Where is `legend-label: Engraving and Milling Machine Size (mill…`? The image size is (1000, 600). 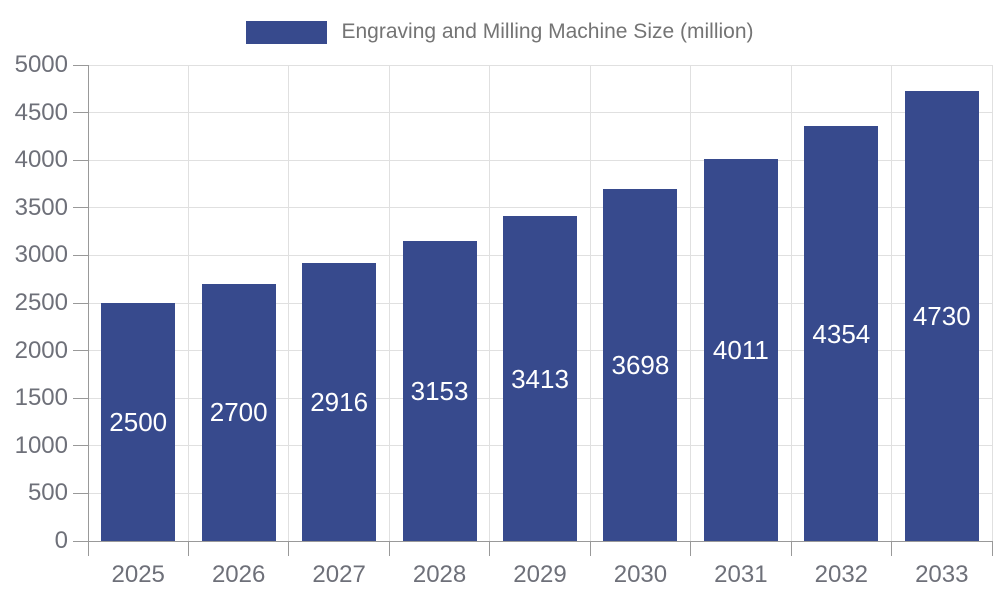 legend-label: Engraving and Milling Machine Size (mill… is located at coordinates (547, 31).